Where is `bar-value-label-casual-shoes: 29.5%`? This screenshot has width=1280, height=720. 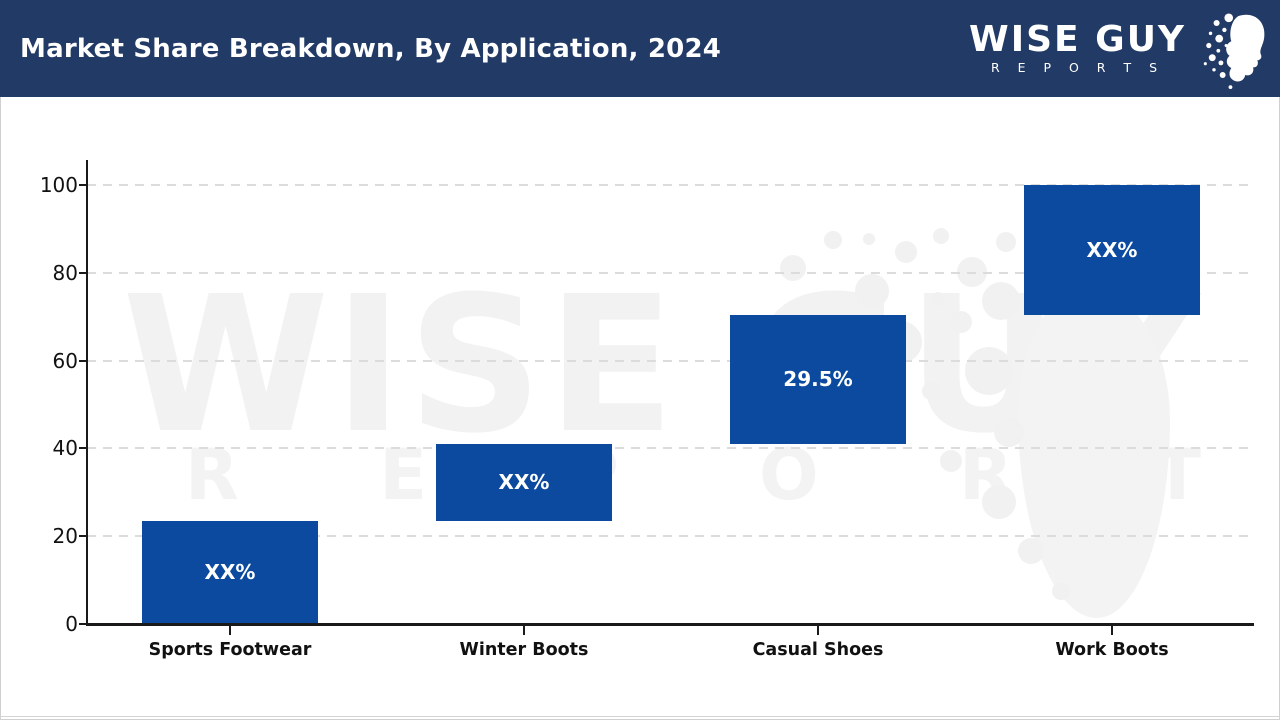 bar-value-label-casual-shoes: 29.5% is located at coordinates (818, 379).